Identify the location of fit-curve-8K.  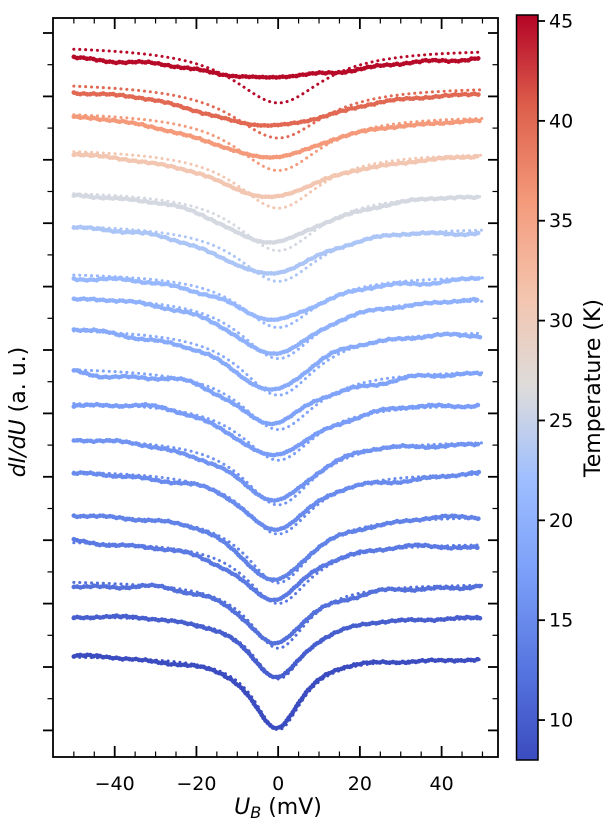
(278, 693).